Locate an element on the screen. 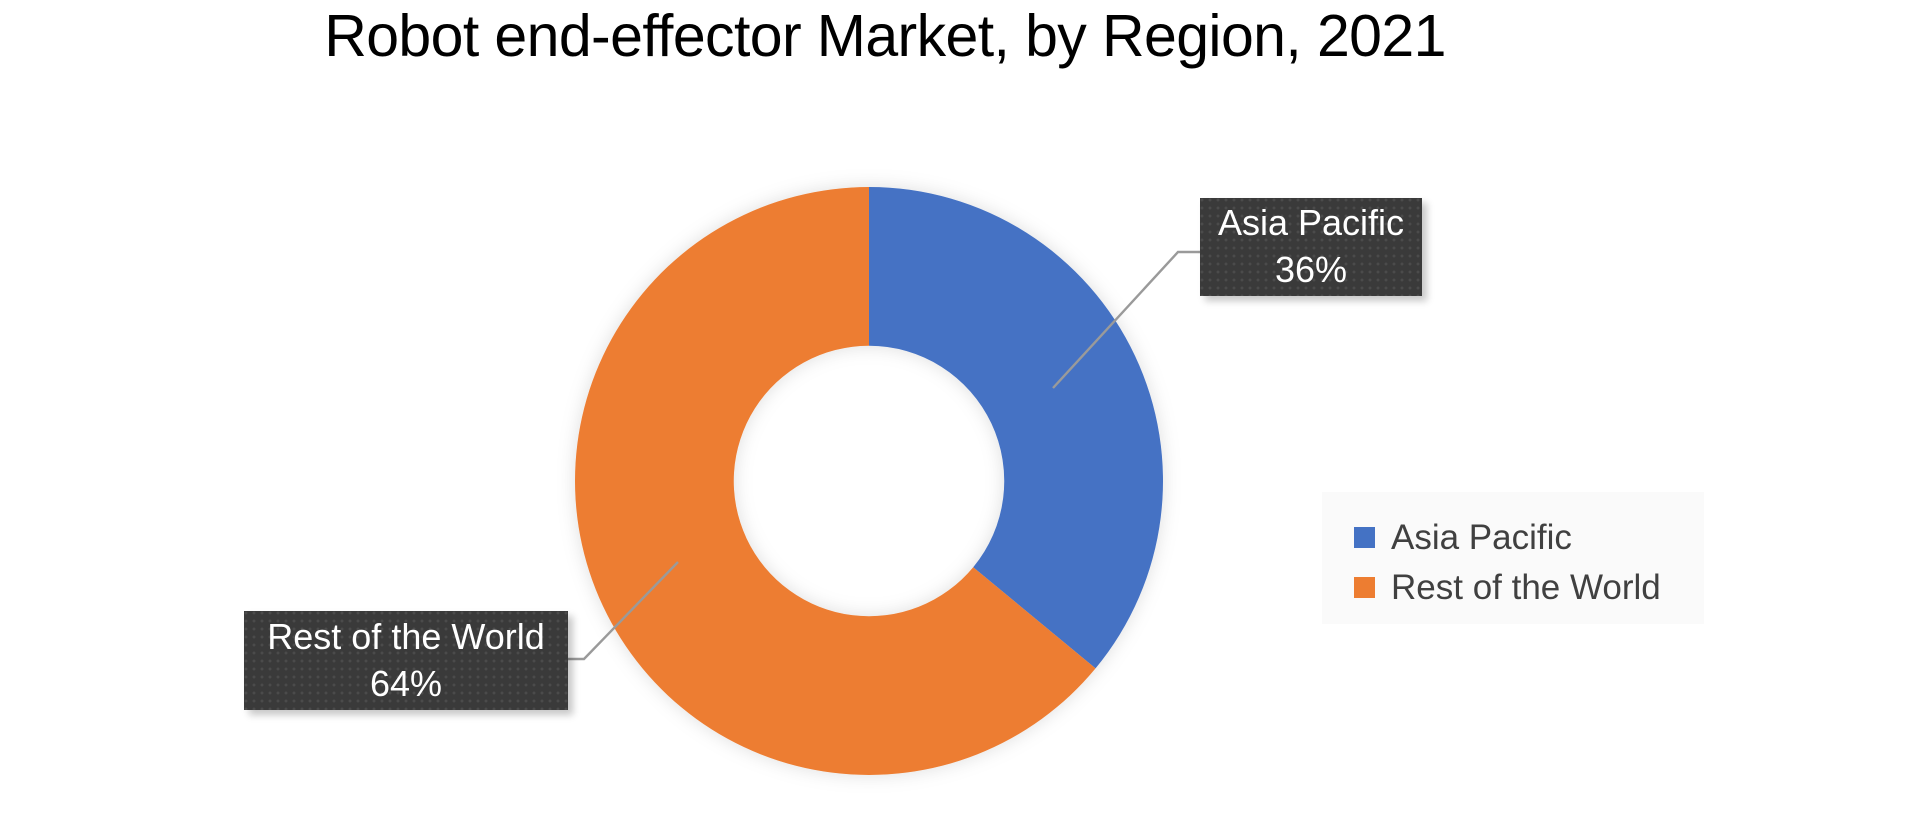 Image resolution: width=1920 pixels, height=818 pixels. data-label-rest-of-the-world-name: Rest of the World is located at coordinates (406, 636).